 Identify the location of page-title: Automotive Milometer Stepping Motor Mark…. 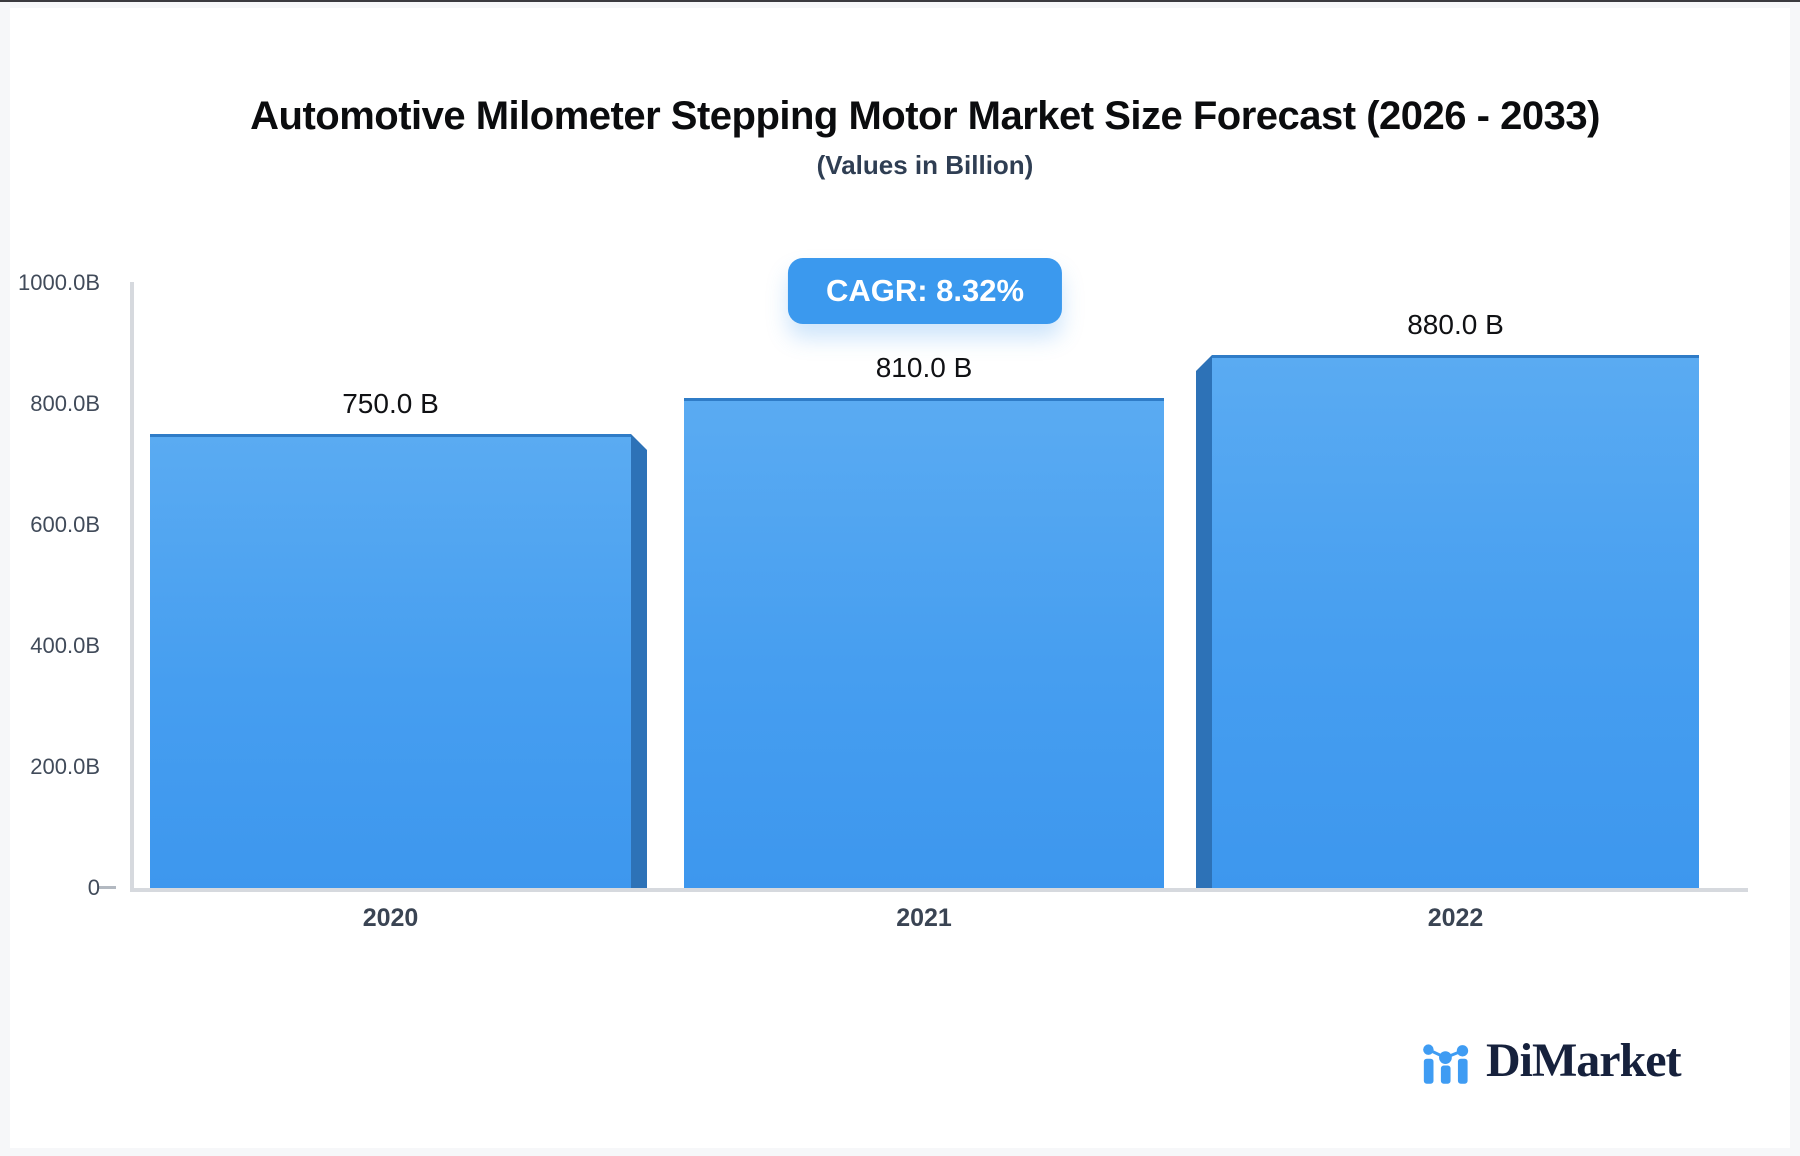
(925, 116).